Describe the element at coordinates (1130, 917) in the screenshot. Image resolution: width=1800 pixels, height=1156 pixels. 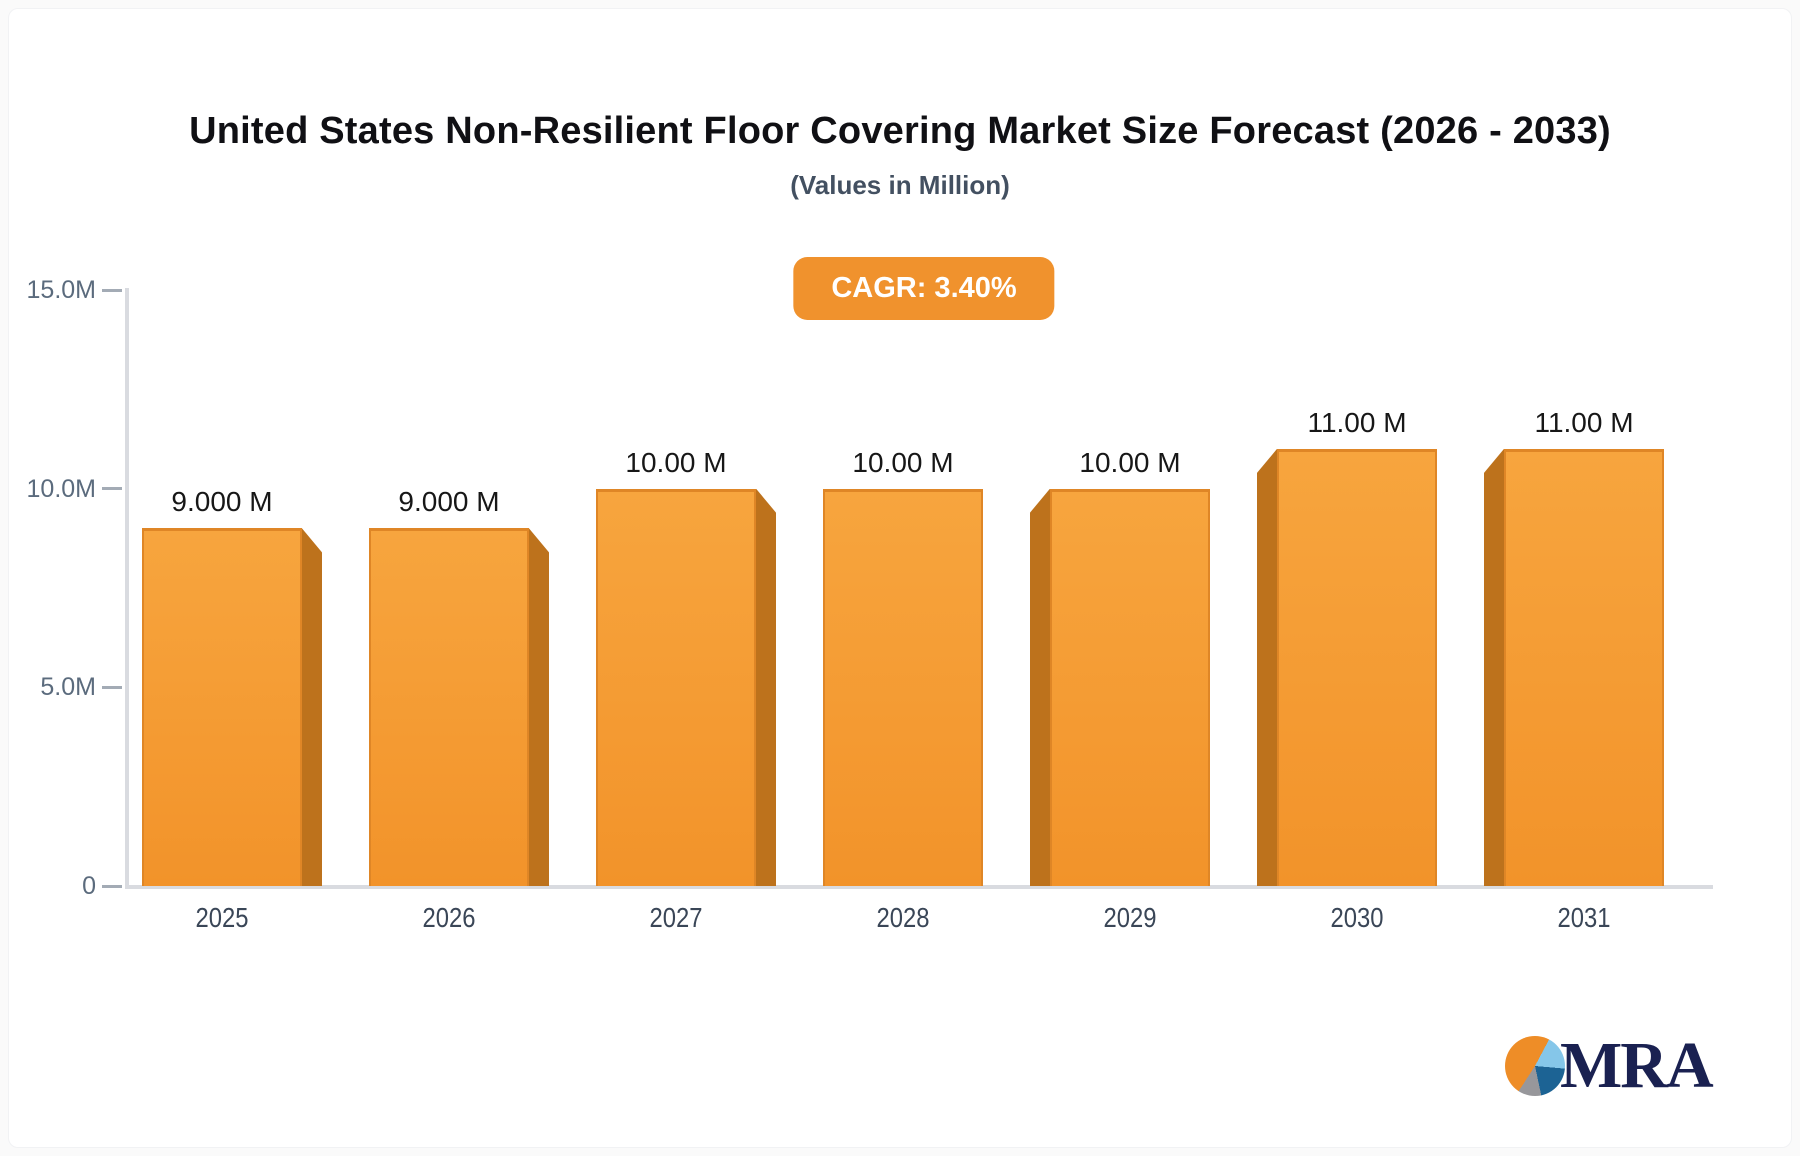
I see `x-tick-label-2029: 2029` at that location.